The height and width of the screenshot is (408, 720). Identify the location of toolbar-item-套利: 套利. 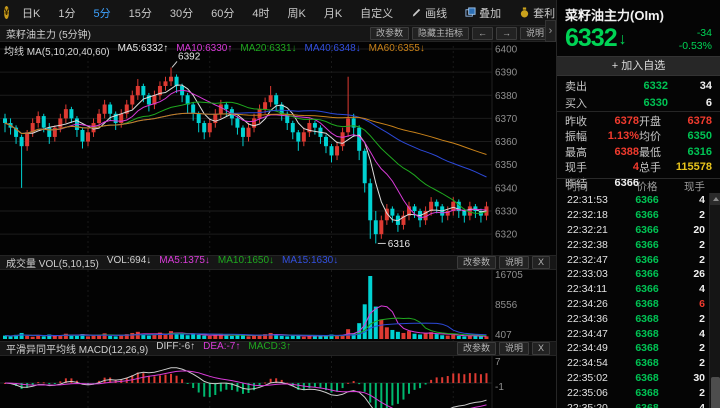
(537, 13).